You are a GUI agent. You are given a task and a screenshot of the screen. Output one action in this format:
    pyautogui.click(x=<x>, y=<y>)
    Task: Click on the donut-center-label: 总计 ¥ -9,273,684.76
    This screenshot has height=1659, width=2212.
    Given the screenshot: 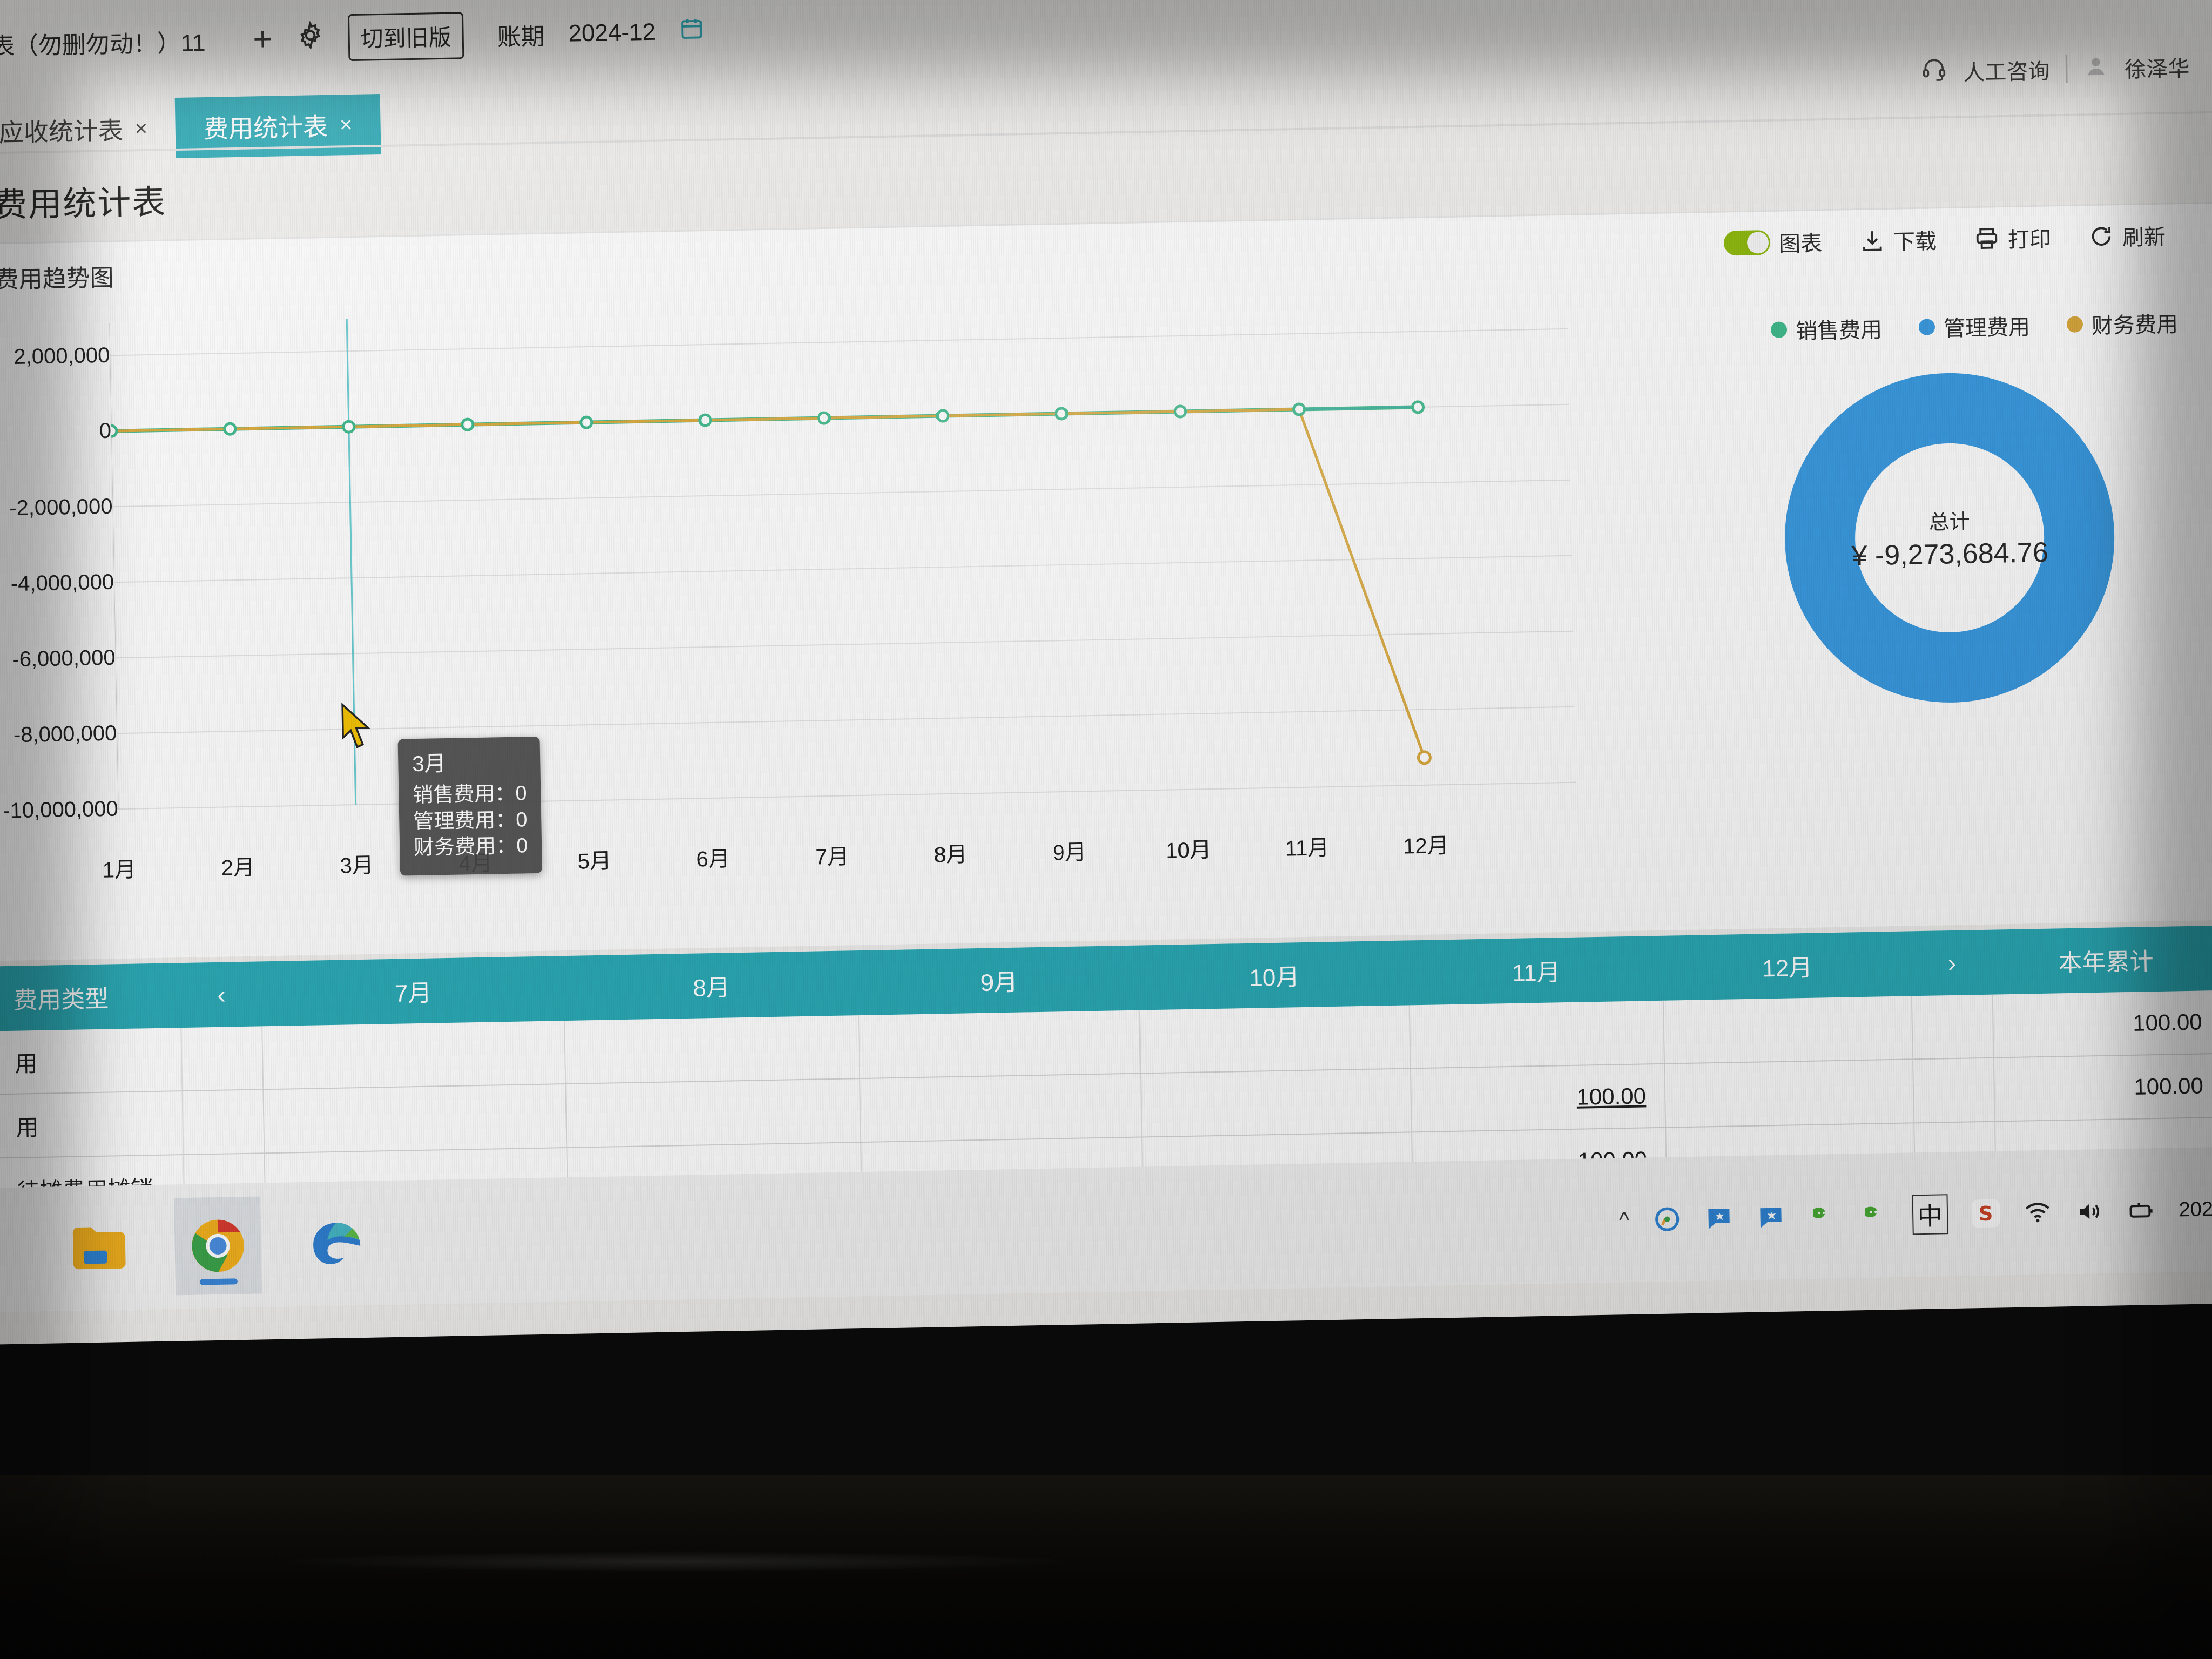 What is the action you would take?
    pyautogui.click(x=1949, y=538)
    